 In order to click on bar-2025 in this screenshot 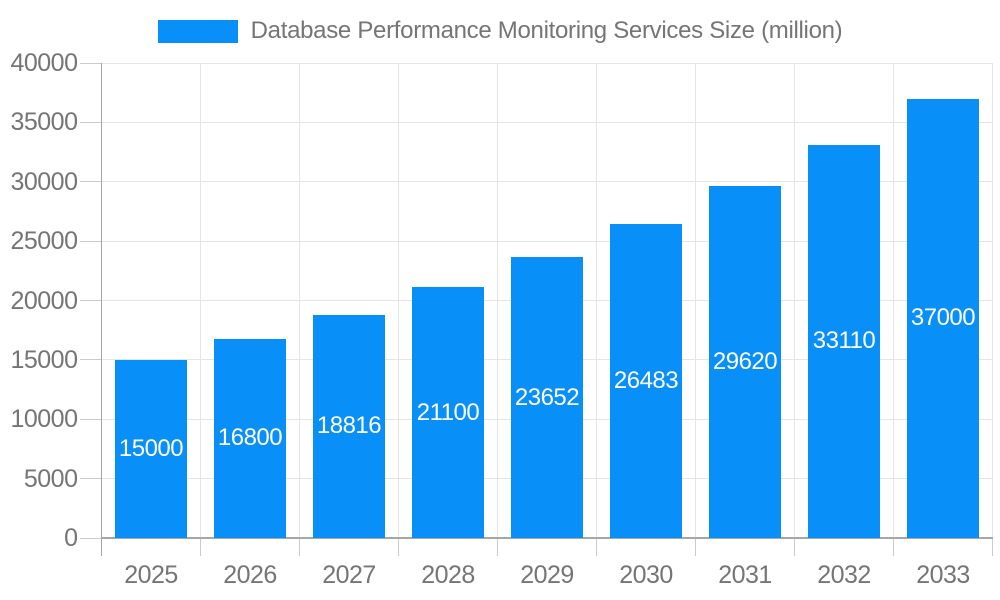, I will do `click(151, 448)`.